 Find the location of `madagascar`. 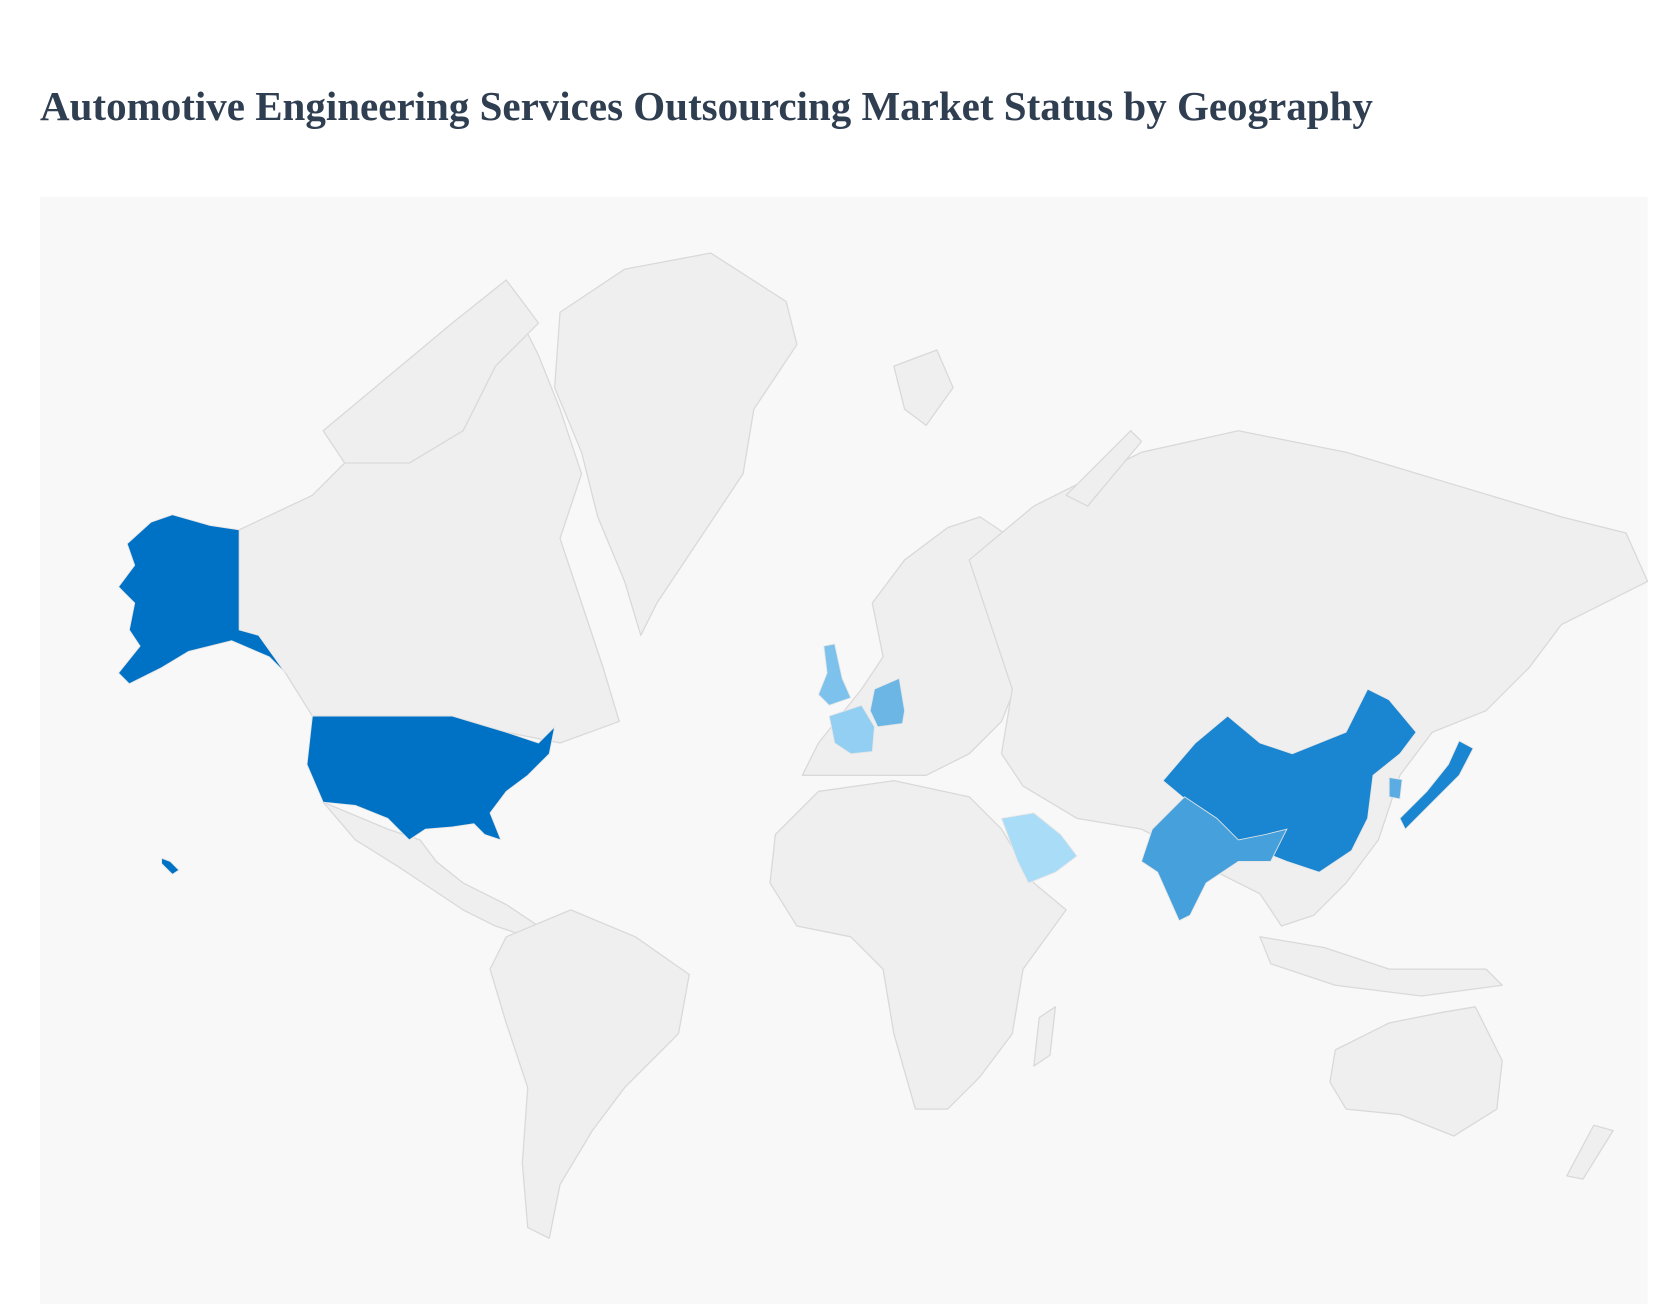

madagascar is located at coordinates (1045, 1036).